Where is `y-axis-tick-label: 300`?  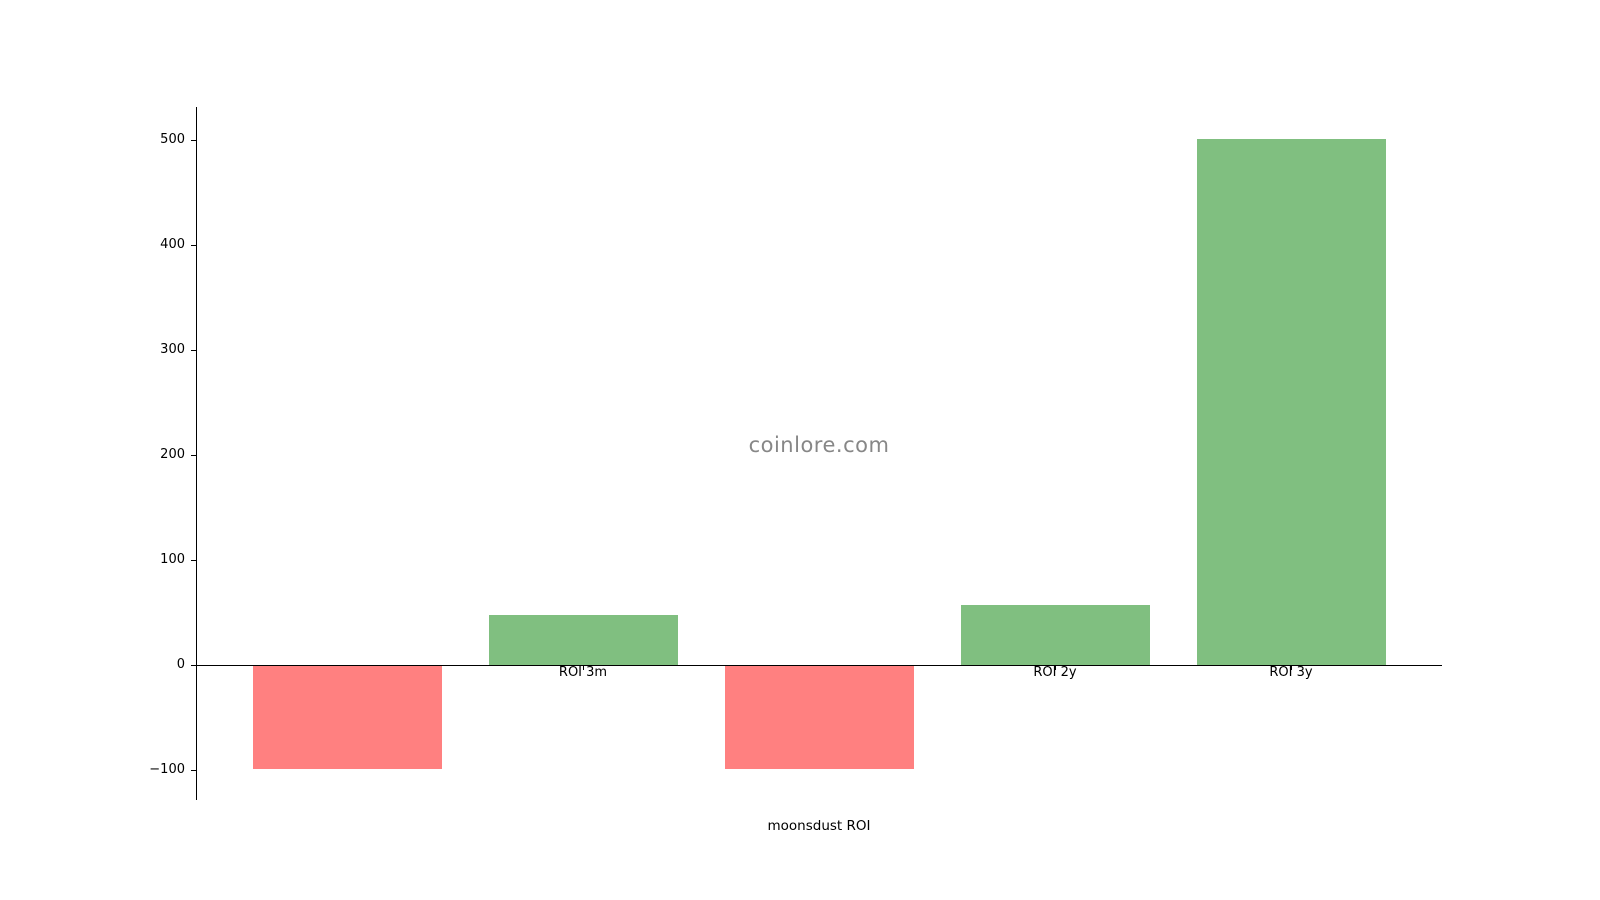 y-axis-tick-label: 300 is located at coordinates (172, 349).